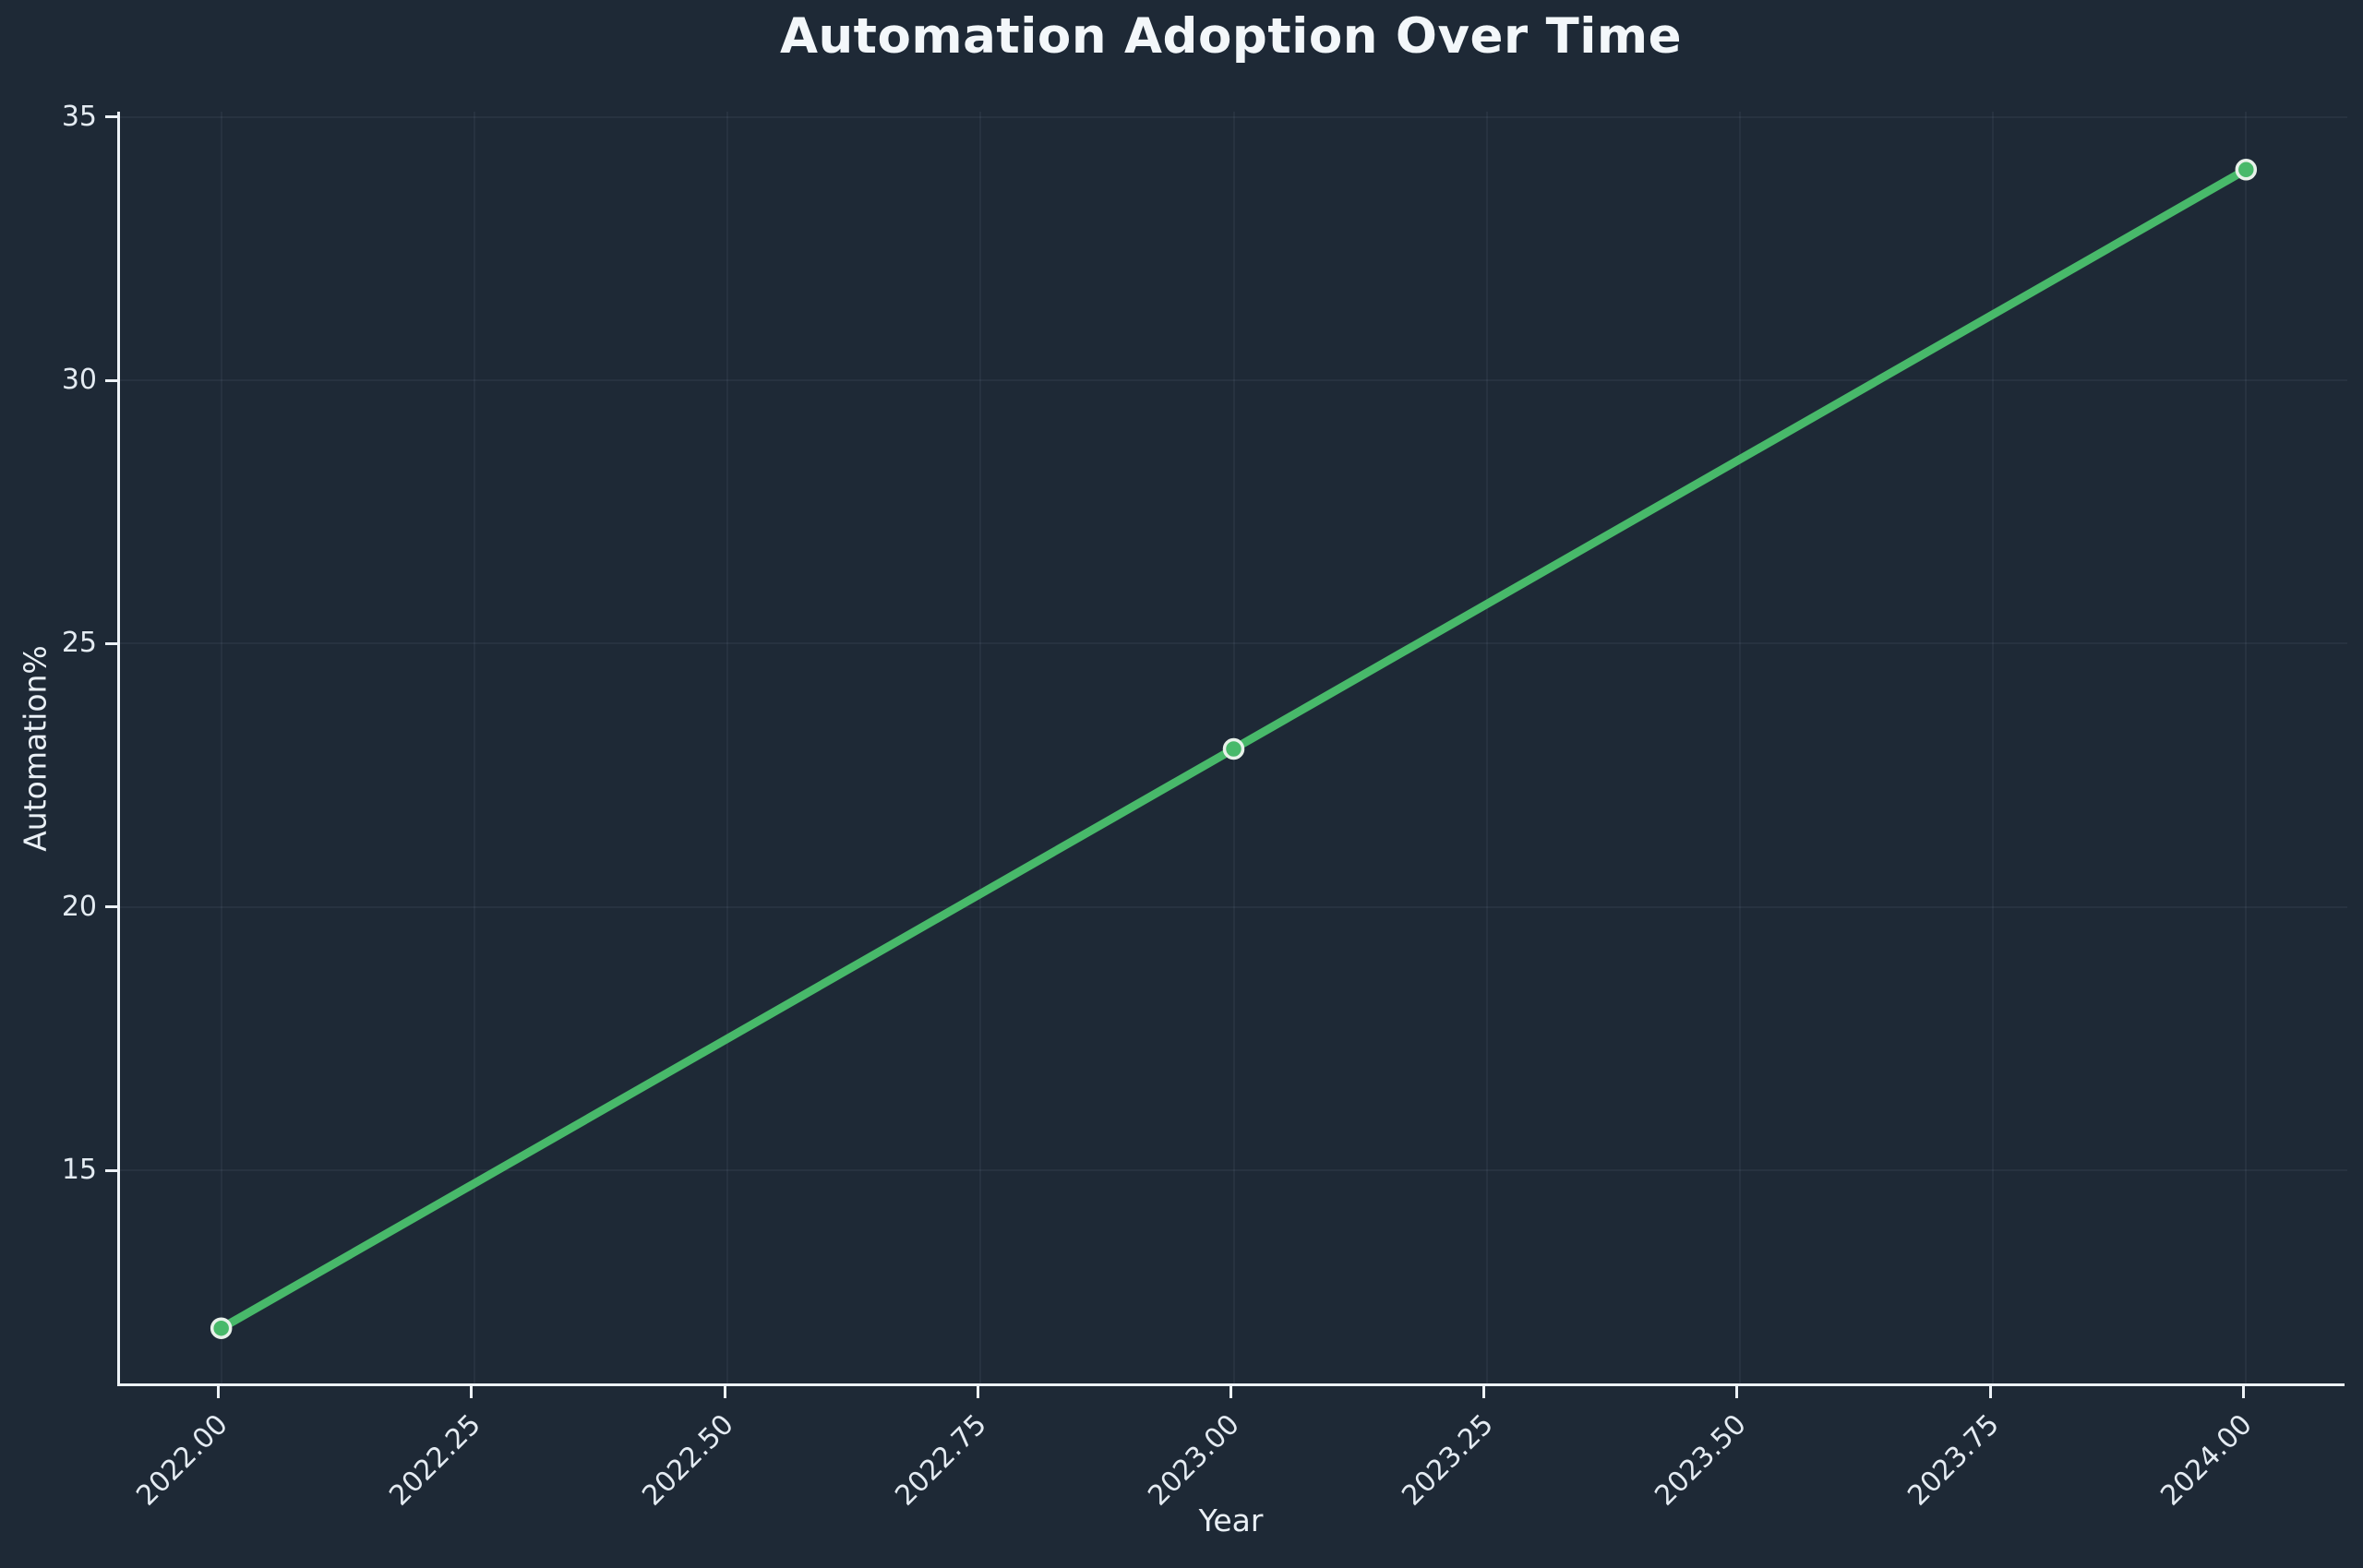  Describe the element at coordinates (79, 117) in the screenshot. I see `y-tick-label: 35` at that location.